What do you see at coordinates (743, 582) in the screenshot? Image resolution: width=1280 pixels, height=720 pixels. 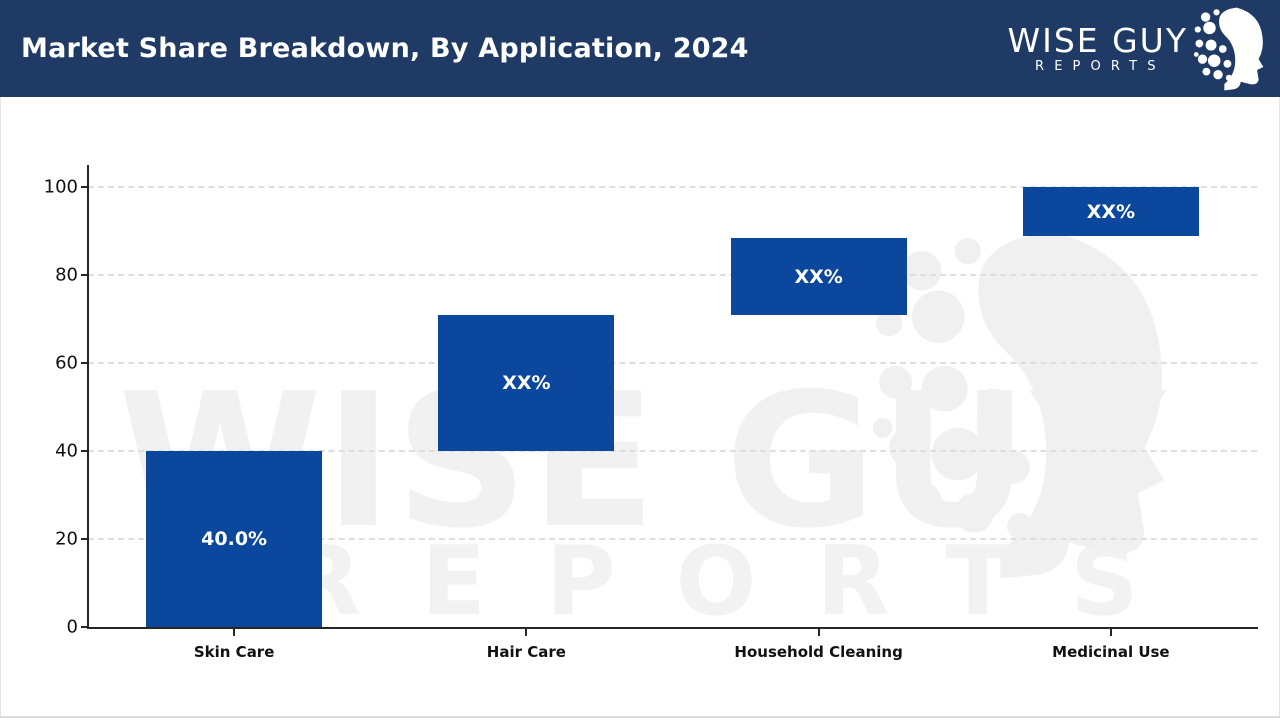 I see `watermark-subtext: REPORTS` at bounding box center [743, 582].